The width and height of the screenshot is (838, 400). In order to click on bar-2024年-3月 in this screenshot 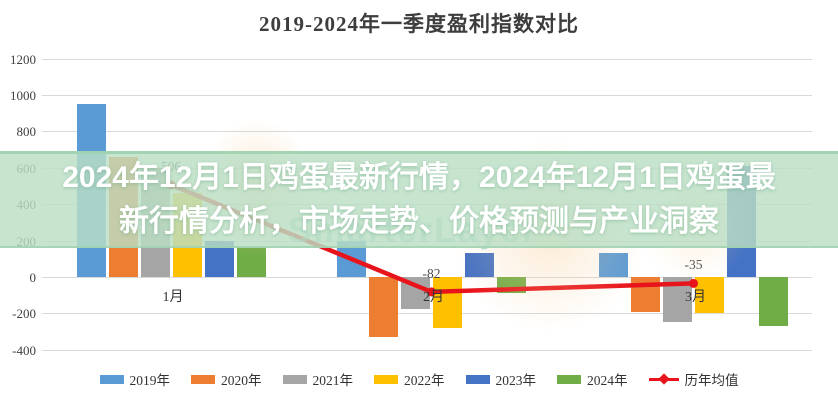, I will do `click(773, 302)`.